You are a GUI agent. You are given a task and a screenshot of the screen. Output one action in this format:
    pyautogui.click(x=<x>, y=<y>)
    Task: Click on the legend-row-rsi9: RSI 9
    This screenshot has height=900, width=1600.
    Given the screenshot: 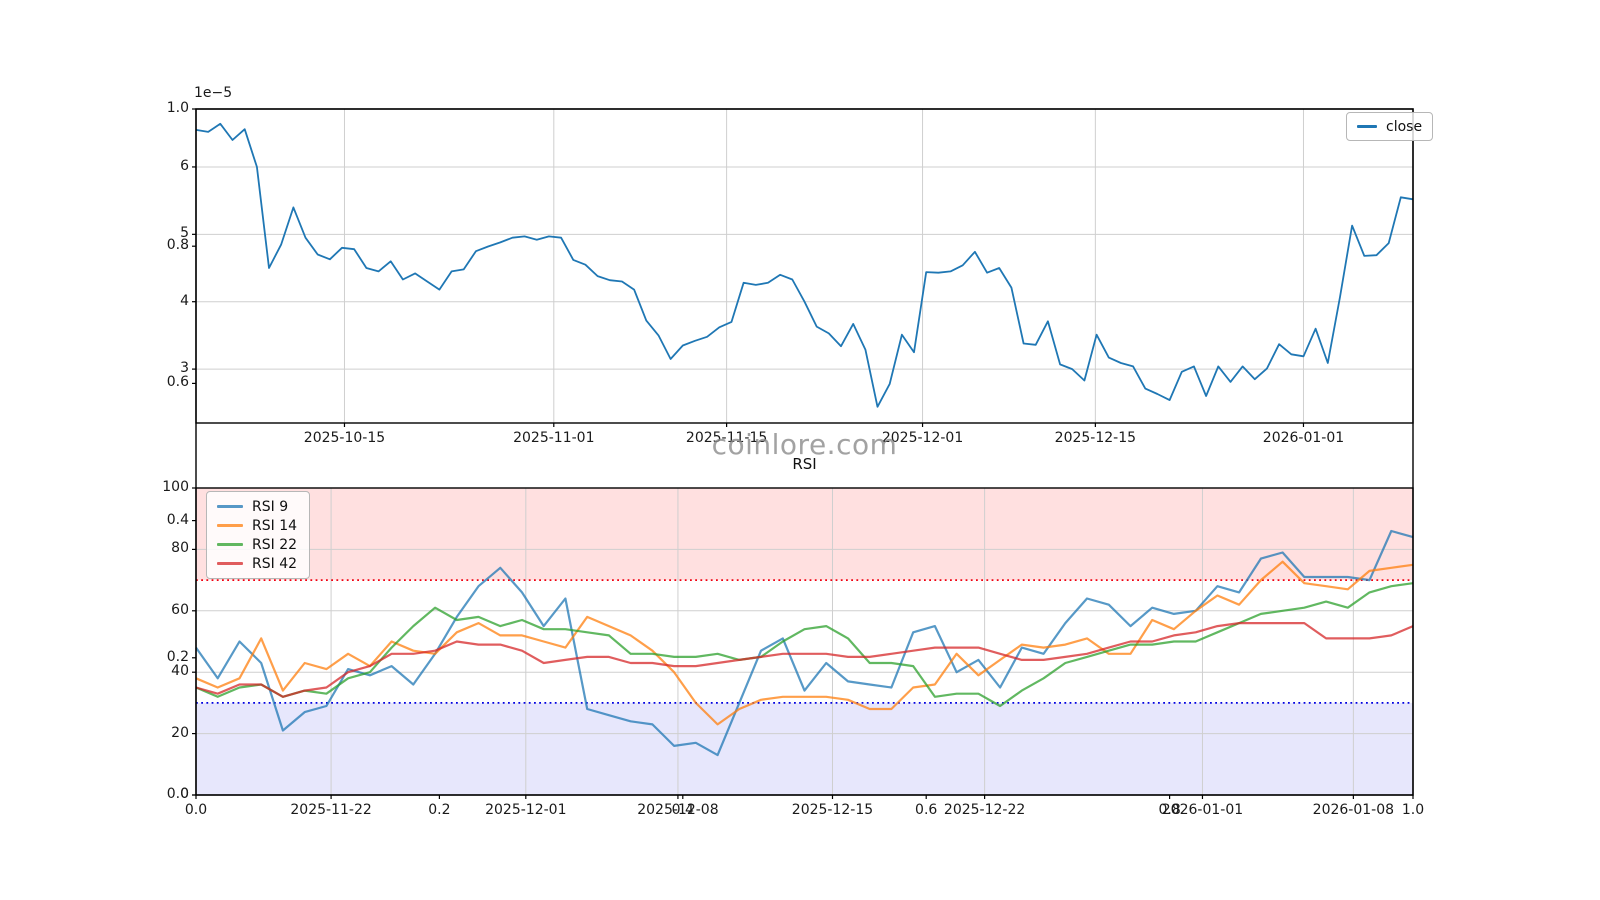 What is the action you would take?
    pyautogui.click(x=257, y=506)
    